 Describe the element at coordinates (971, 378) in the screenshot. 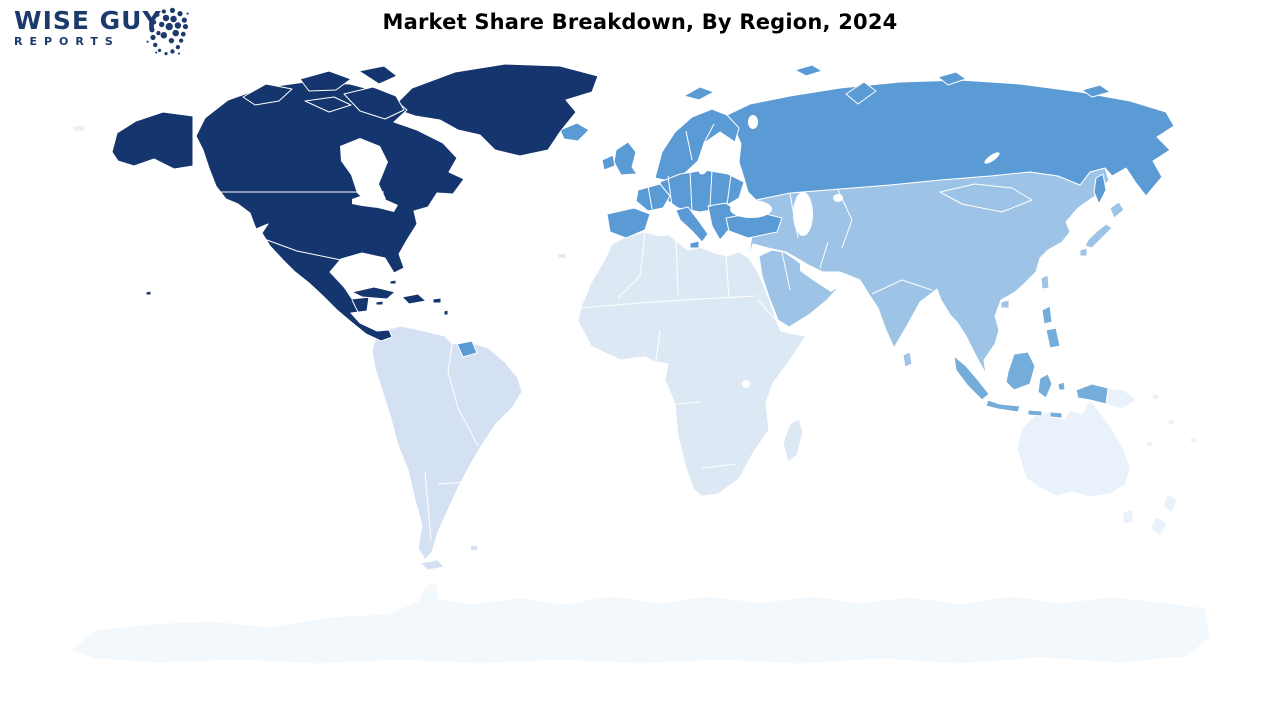

I see `sumatra` at that location.